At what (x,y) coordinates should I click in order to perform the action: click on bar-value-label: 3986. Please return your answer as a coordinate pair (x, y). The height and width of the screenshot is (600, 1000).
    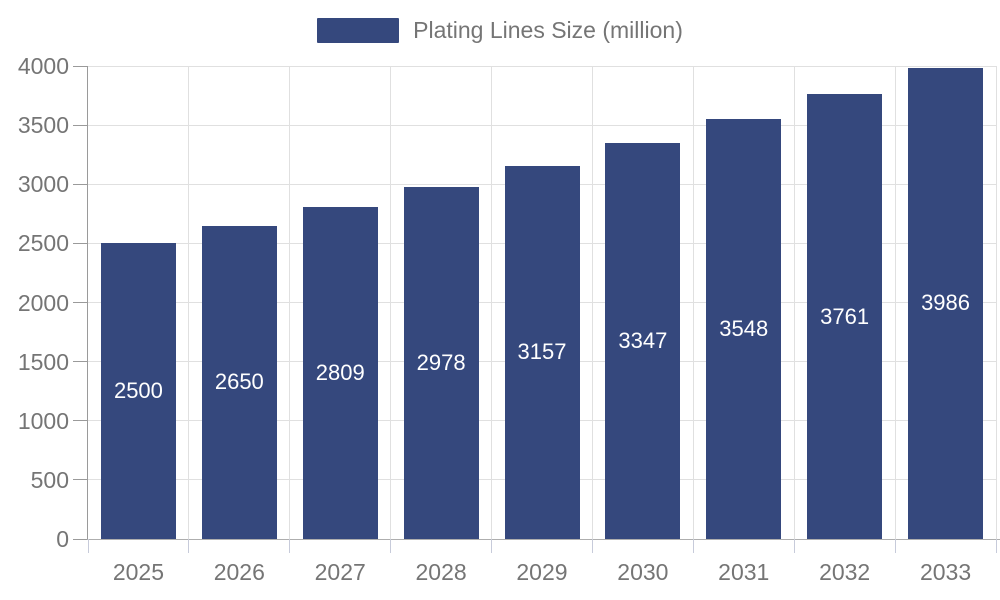
    Looking at the image, I should click on (946, 303).